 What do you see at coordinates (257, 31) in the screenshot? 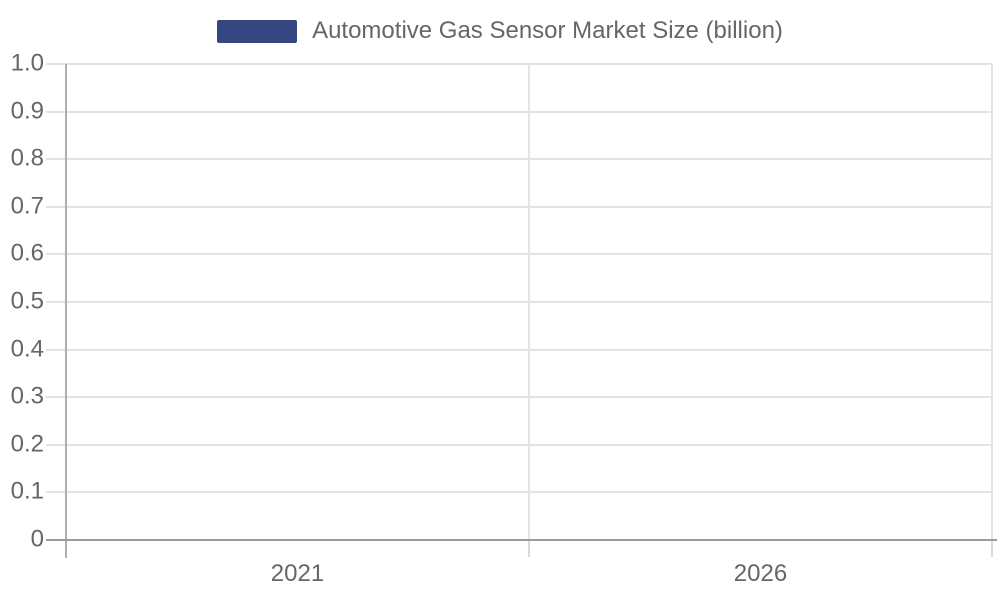
I see `legend-color-swatch` at bounding box center [257, 31].